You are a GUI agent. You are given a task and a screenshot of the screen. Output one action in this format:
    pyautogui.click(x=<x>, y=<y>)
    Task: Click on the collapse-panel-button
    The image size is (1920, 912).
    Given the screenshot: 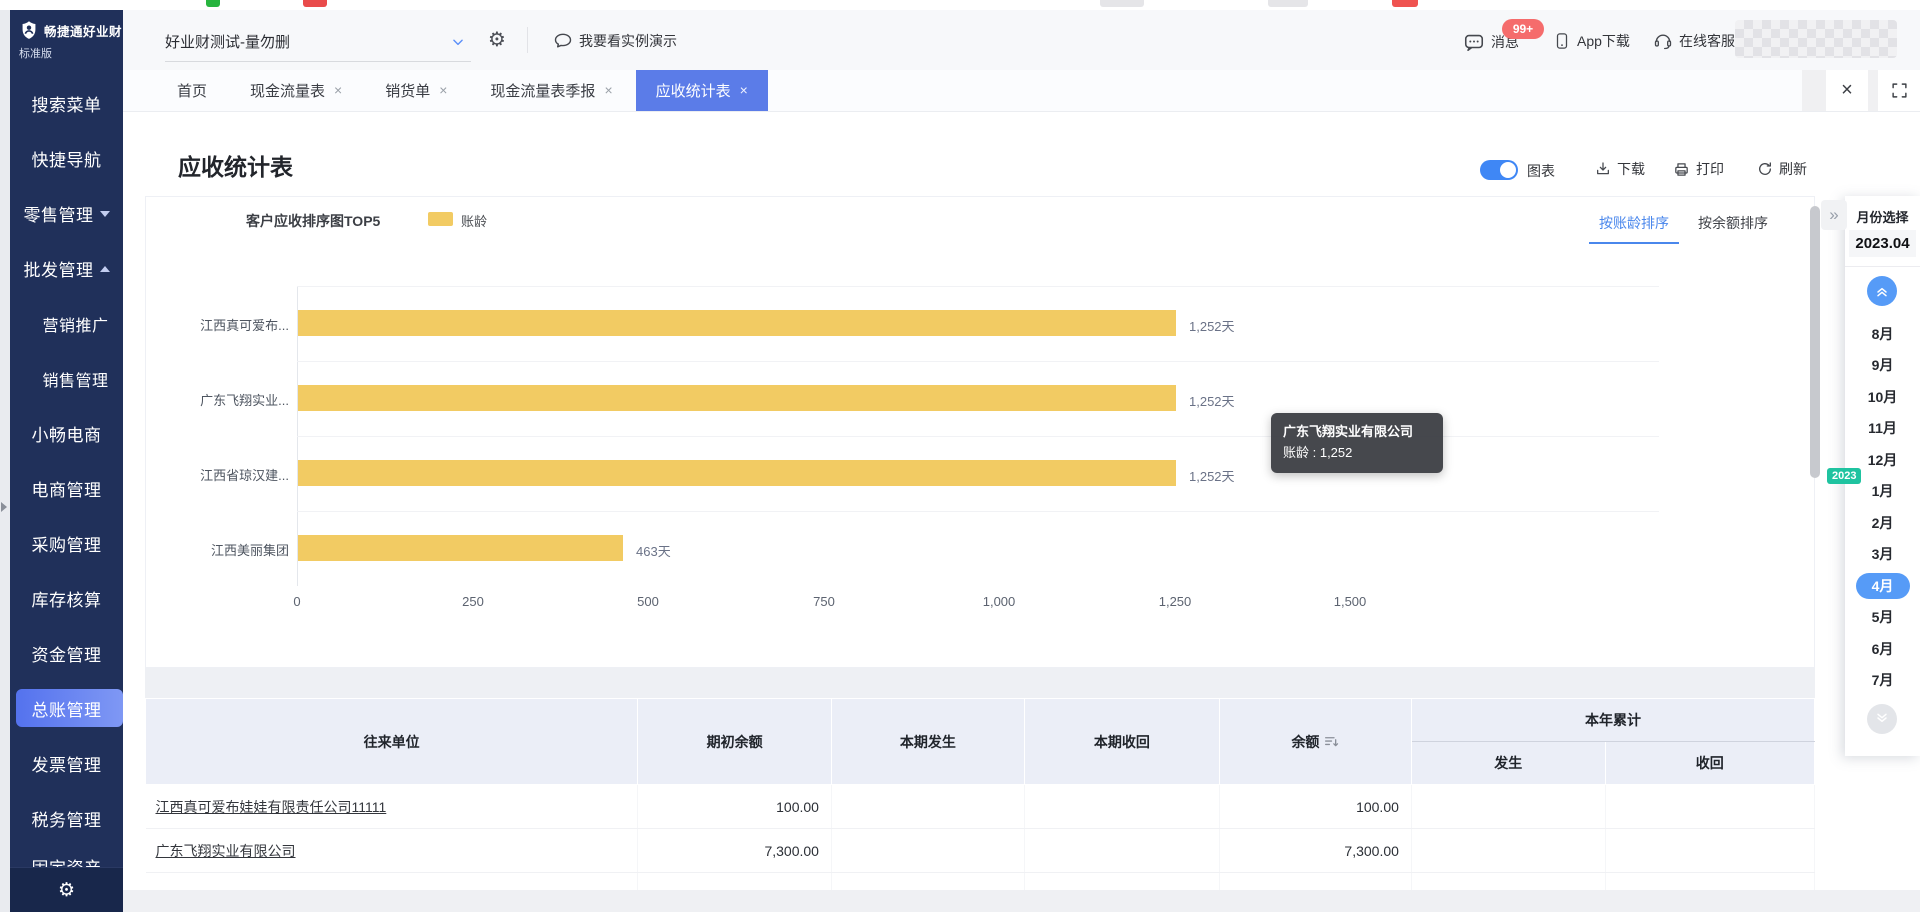 What is the action you would take?
    pyautogui.click(x=1834, y=215)
    